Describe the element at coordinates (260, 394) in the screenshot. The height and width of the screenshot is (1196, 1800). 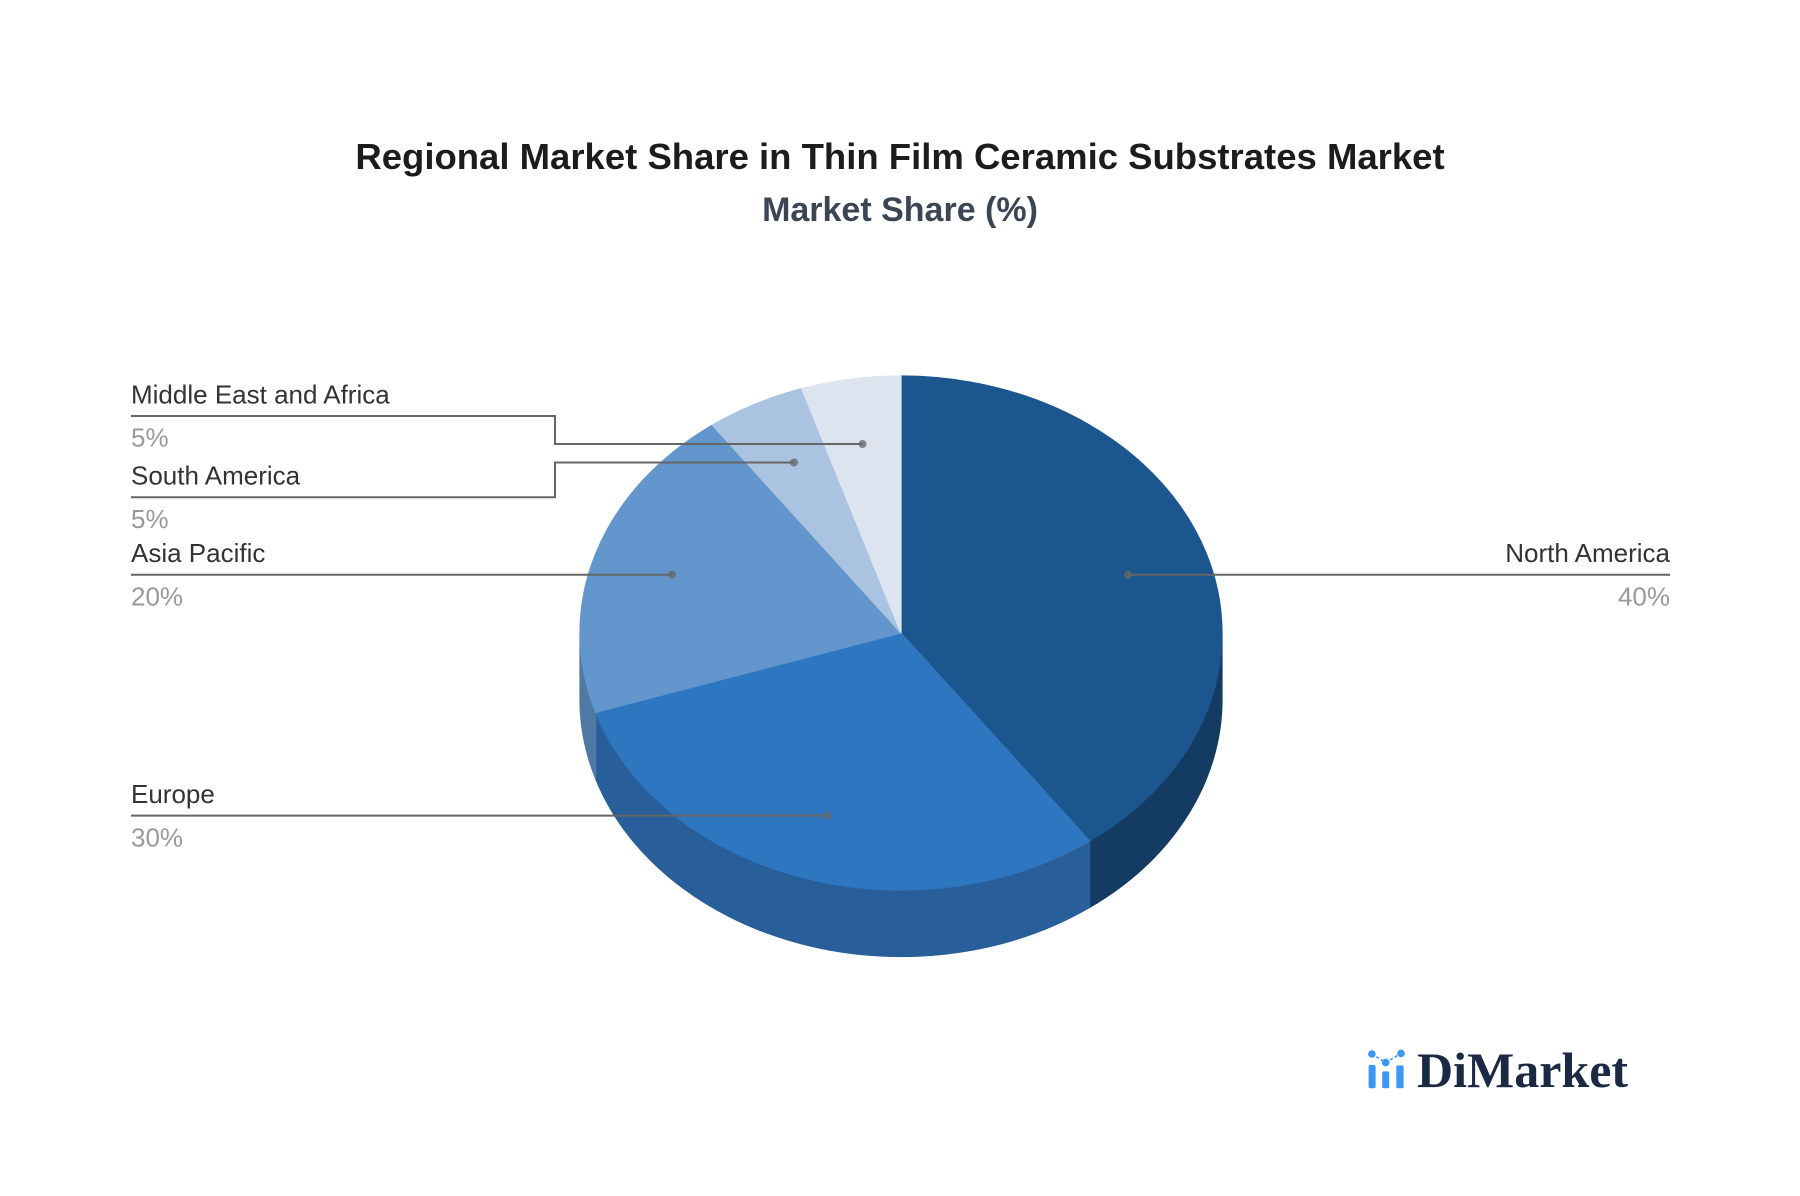
I see `svg-text: Middle East and Africa` at that location.